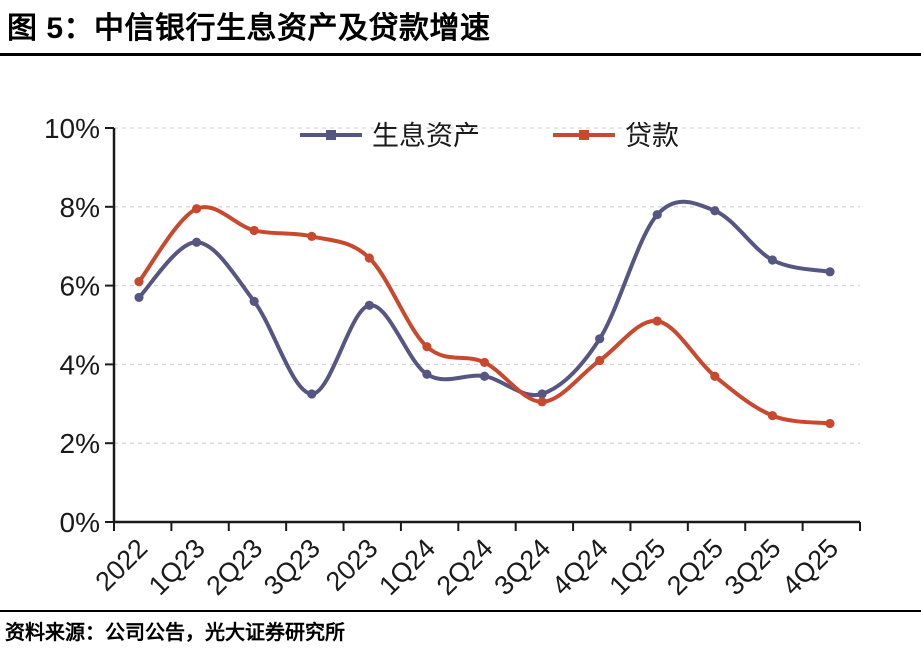  I want to click on figure-title: 图 5：中信银行生息资产及贷款增速, so click(249, 28).